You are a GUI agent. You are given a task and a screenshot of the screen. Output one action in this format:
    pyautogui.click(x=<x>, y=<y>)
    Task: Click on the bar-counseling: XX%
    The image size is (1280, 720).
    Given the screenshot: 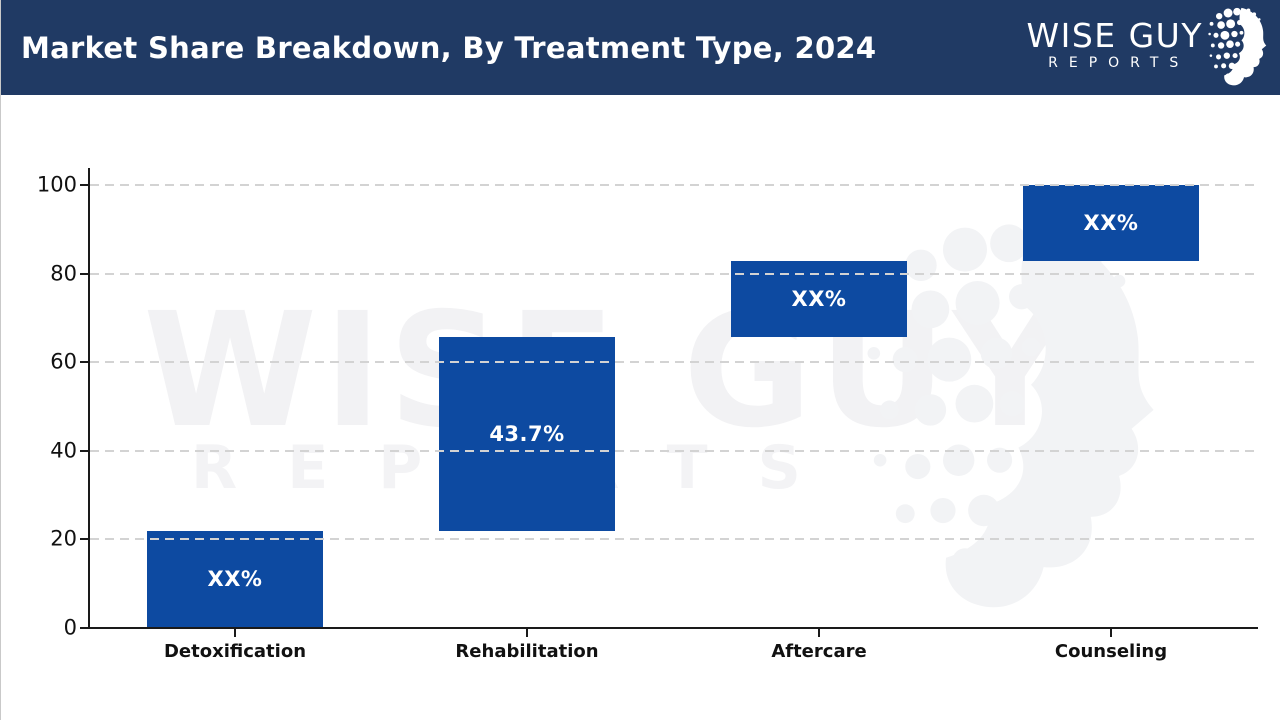 What is the action you would take?
    pyautogui.click(x=1111, y=223)
    